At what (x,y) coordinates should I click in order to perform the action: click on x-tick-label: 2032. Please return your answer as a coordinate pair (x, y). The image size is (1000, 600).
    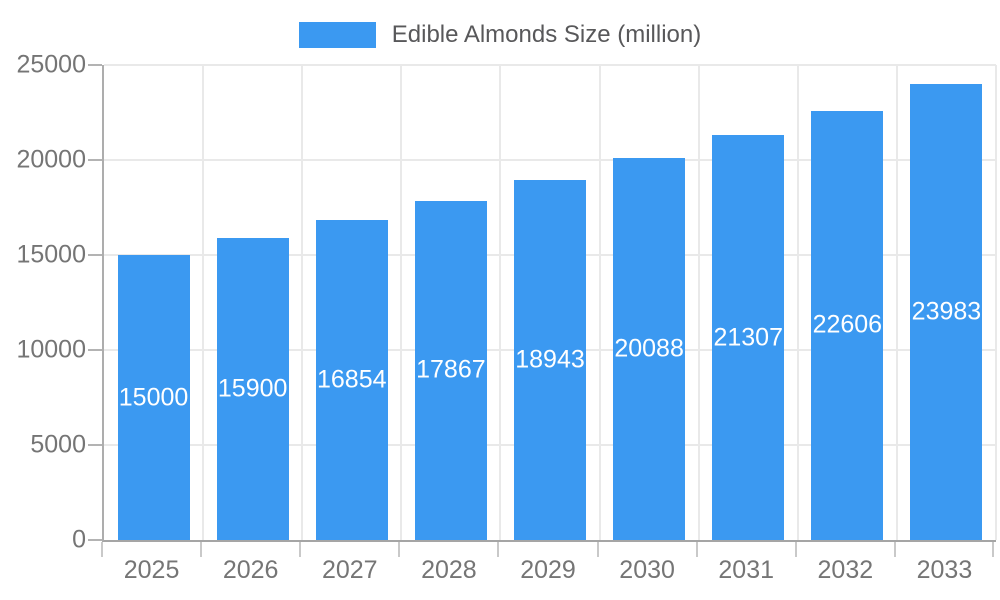
    Looking at the image, I should click on (845, 570).